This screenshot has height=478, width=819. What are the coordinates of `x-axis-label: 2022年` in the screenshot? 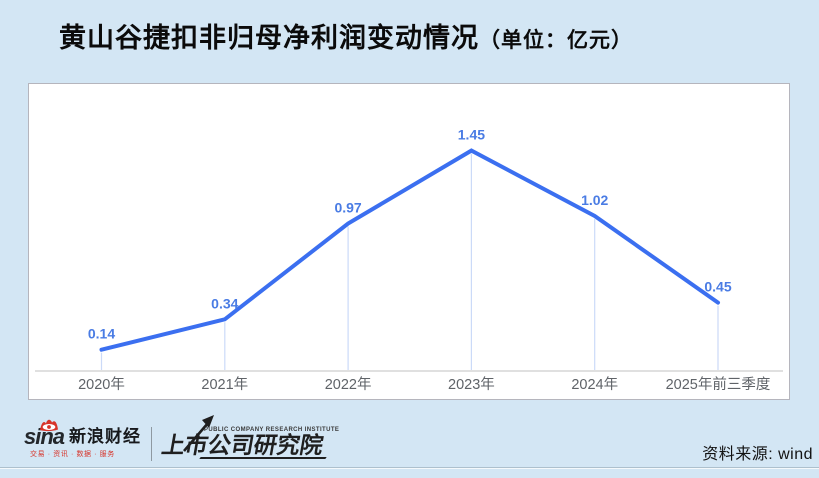 It's located at (348, 384).